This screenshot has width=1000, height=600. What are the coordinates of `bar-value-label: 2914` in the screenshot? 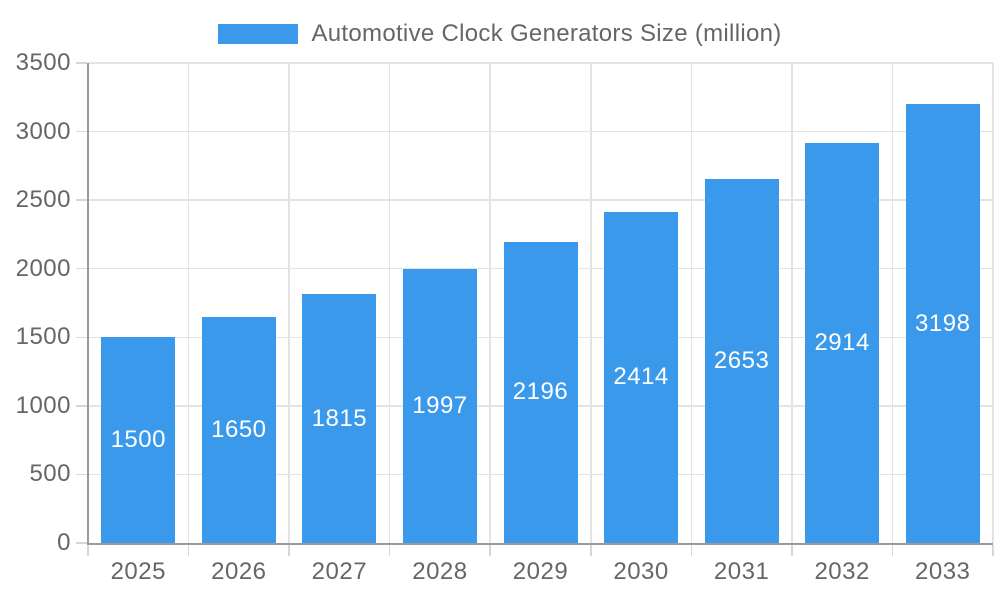 It's located at (842, 343).